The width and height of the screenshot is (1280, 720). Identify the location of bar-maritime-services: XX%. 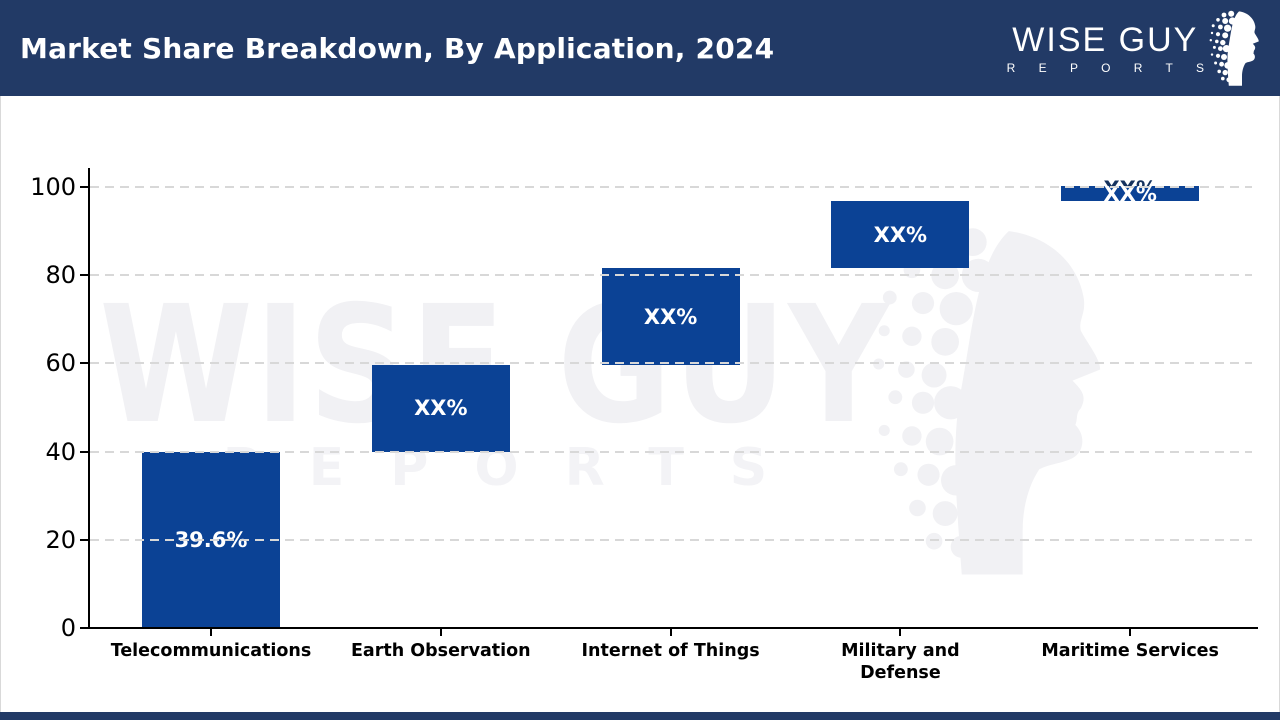
(1130, 193).